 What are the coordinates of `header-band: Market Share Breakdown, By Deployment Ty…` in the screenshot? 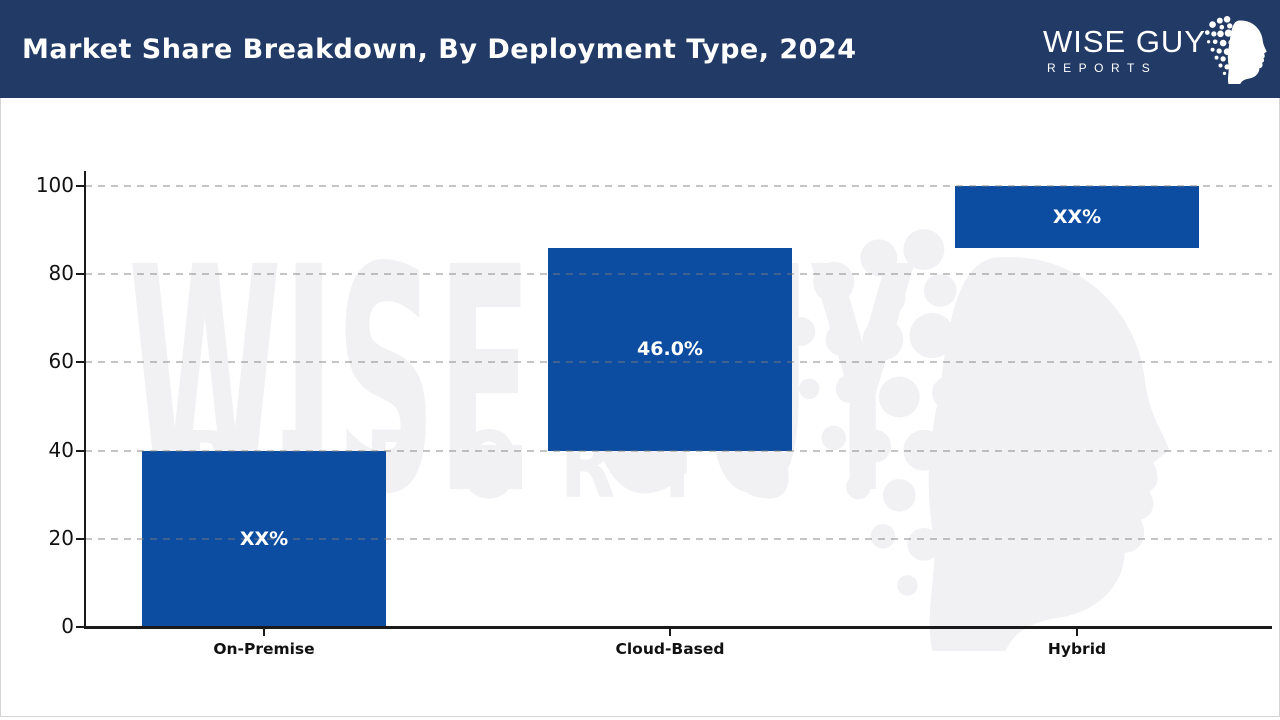 It's located at (640, 49).